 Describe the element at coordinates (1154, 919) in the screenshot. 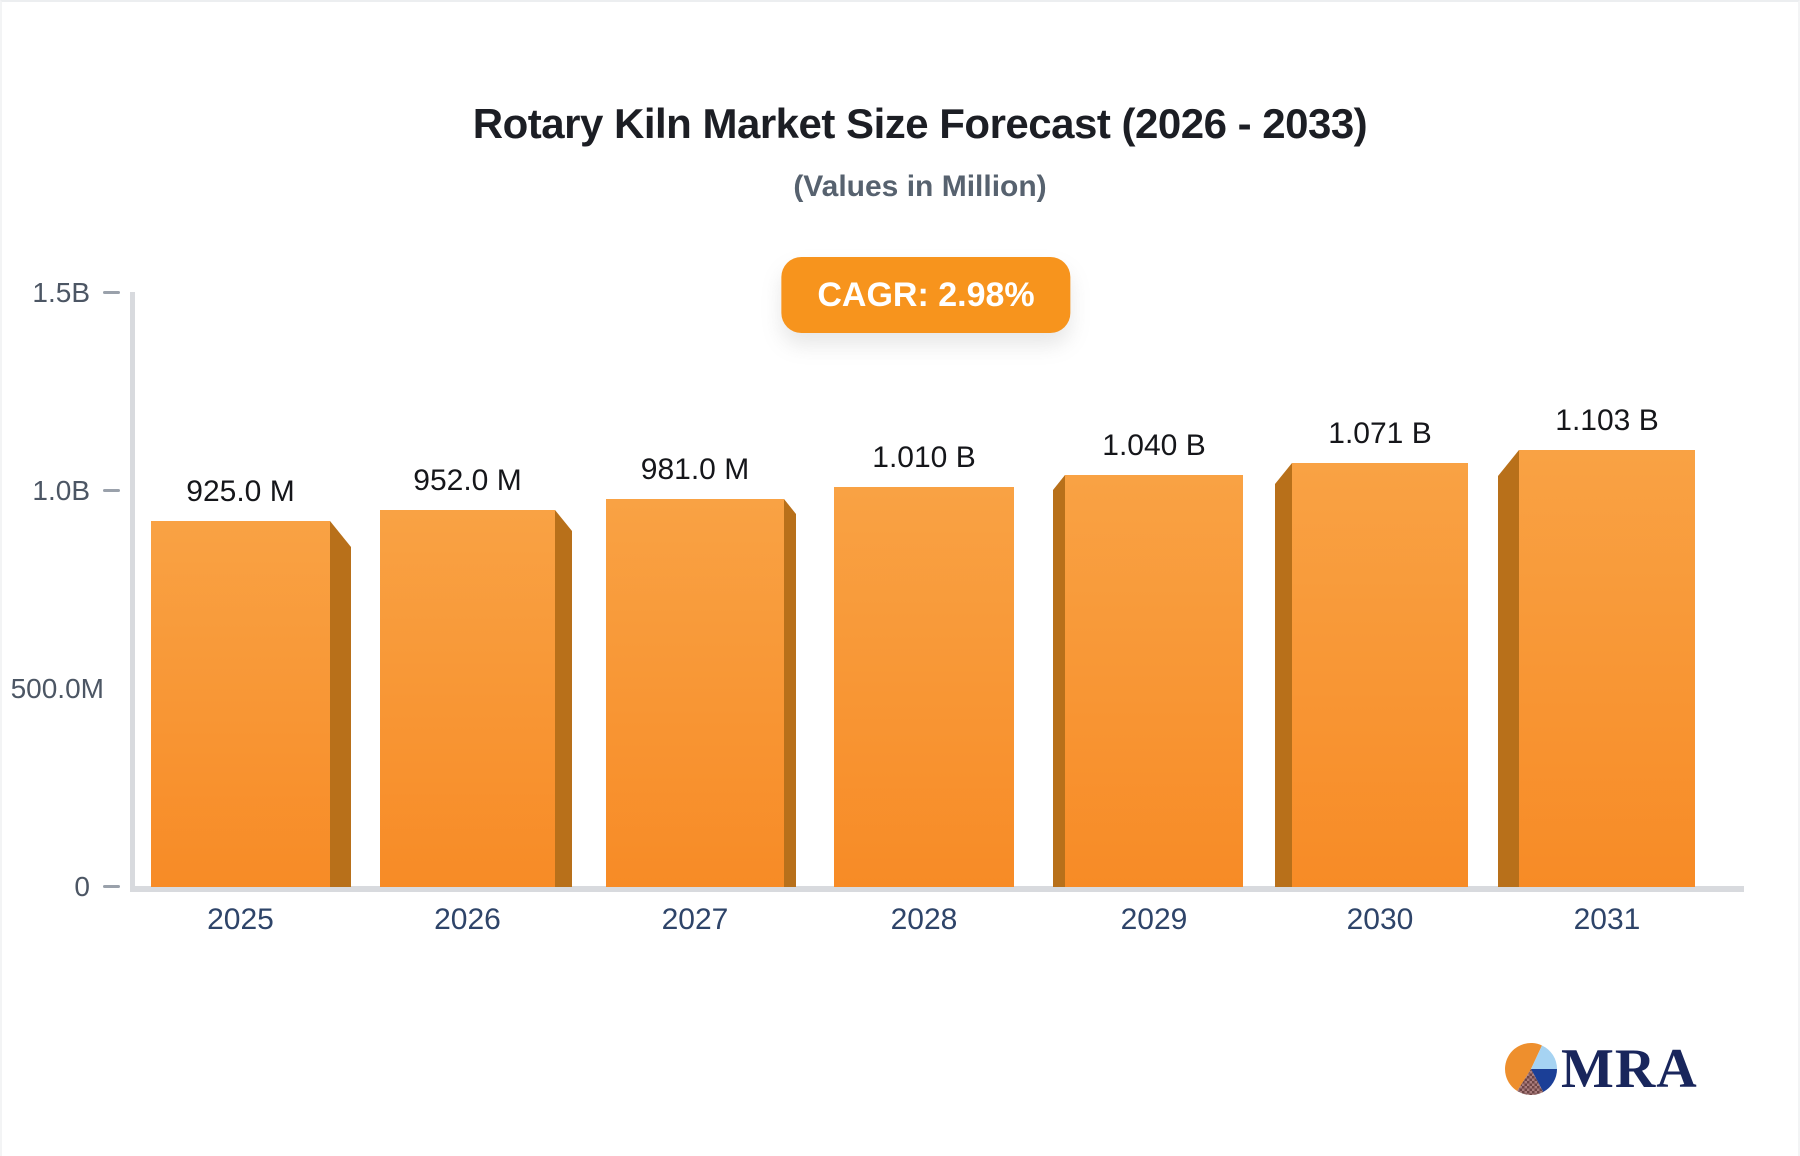

I see `x-tick-label: 2029` at that location.